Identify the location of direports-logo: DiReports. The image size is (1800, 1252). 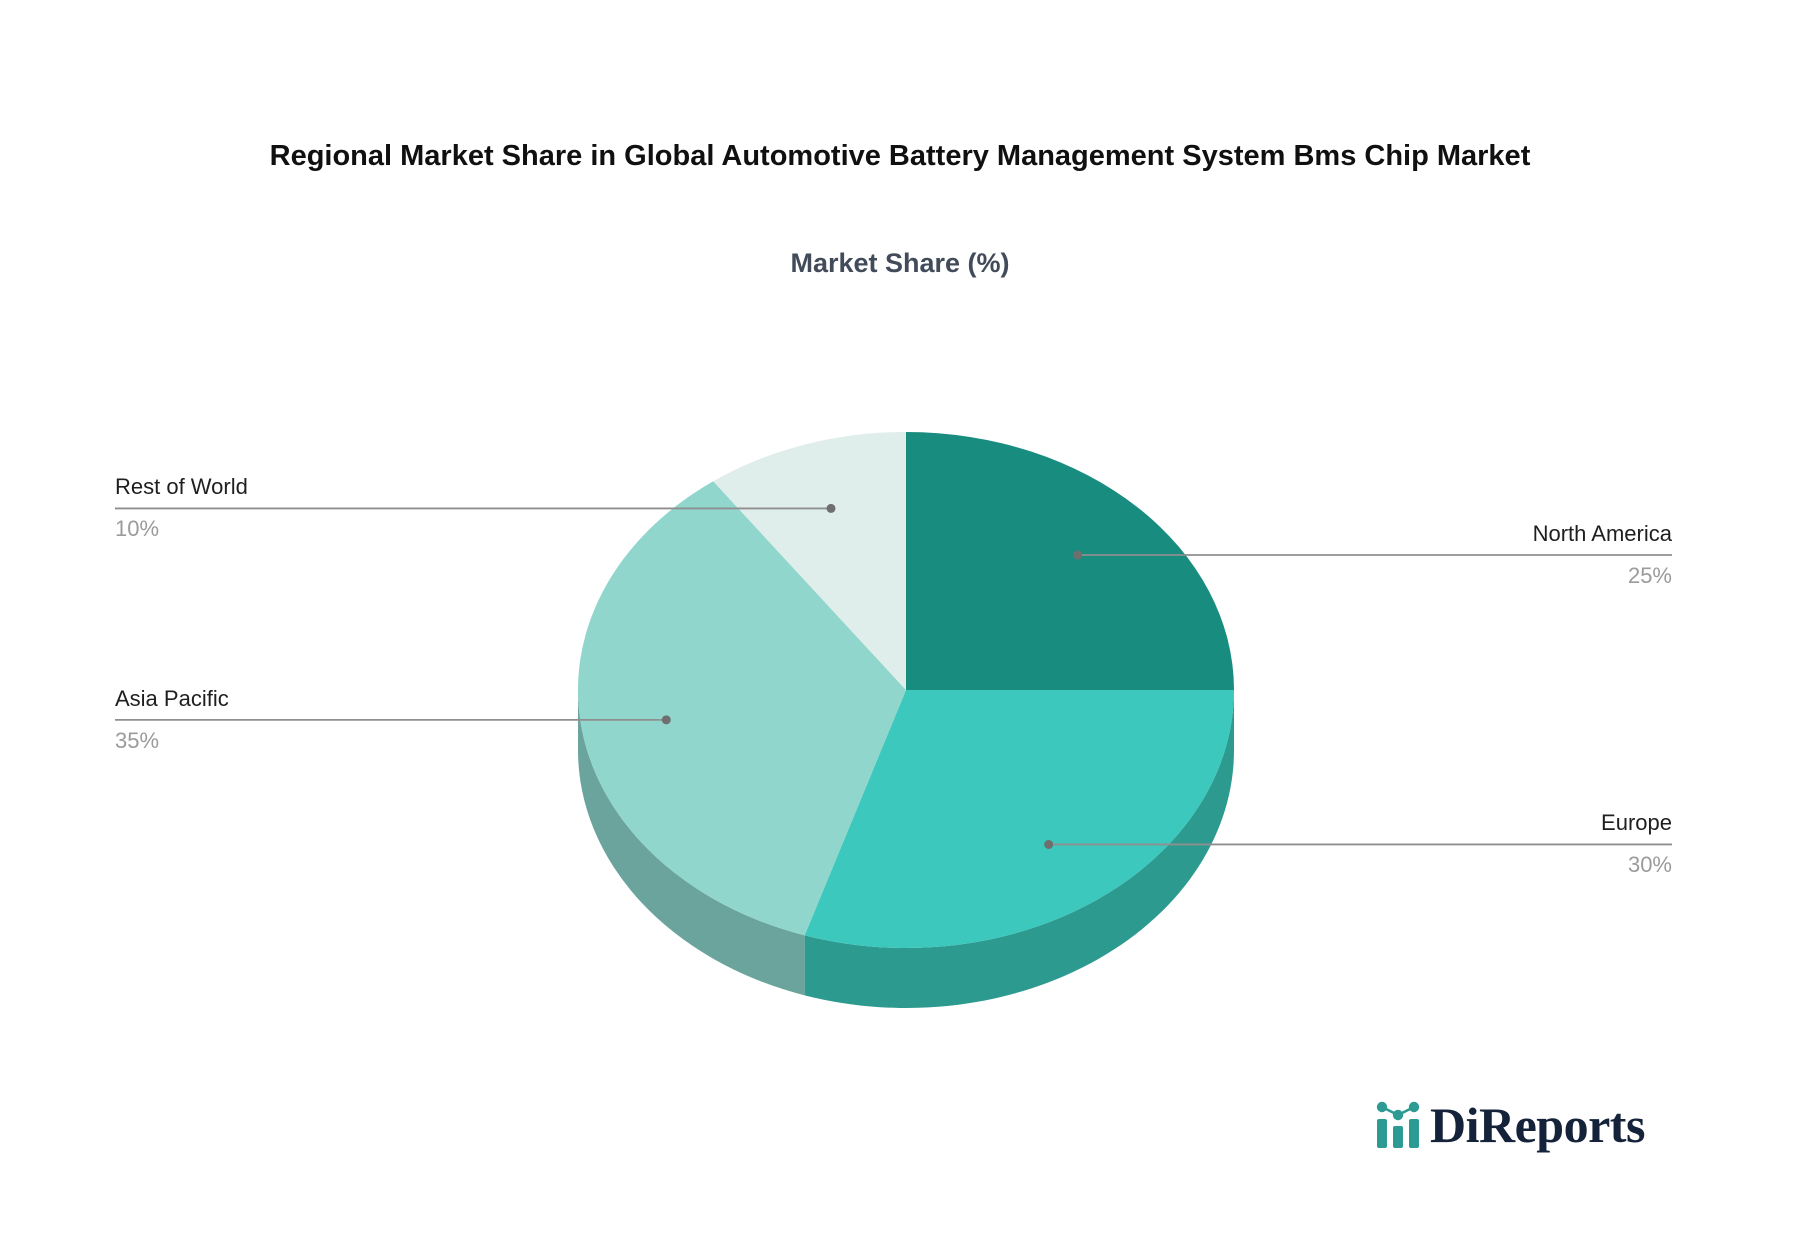
(1534, 1125).